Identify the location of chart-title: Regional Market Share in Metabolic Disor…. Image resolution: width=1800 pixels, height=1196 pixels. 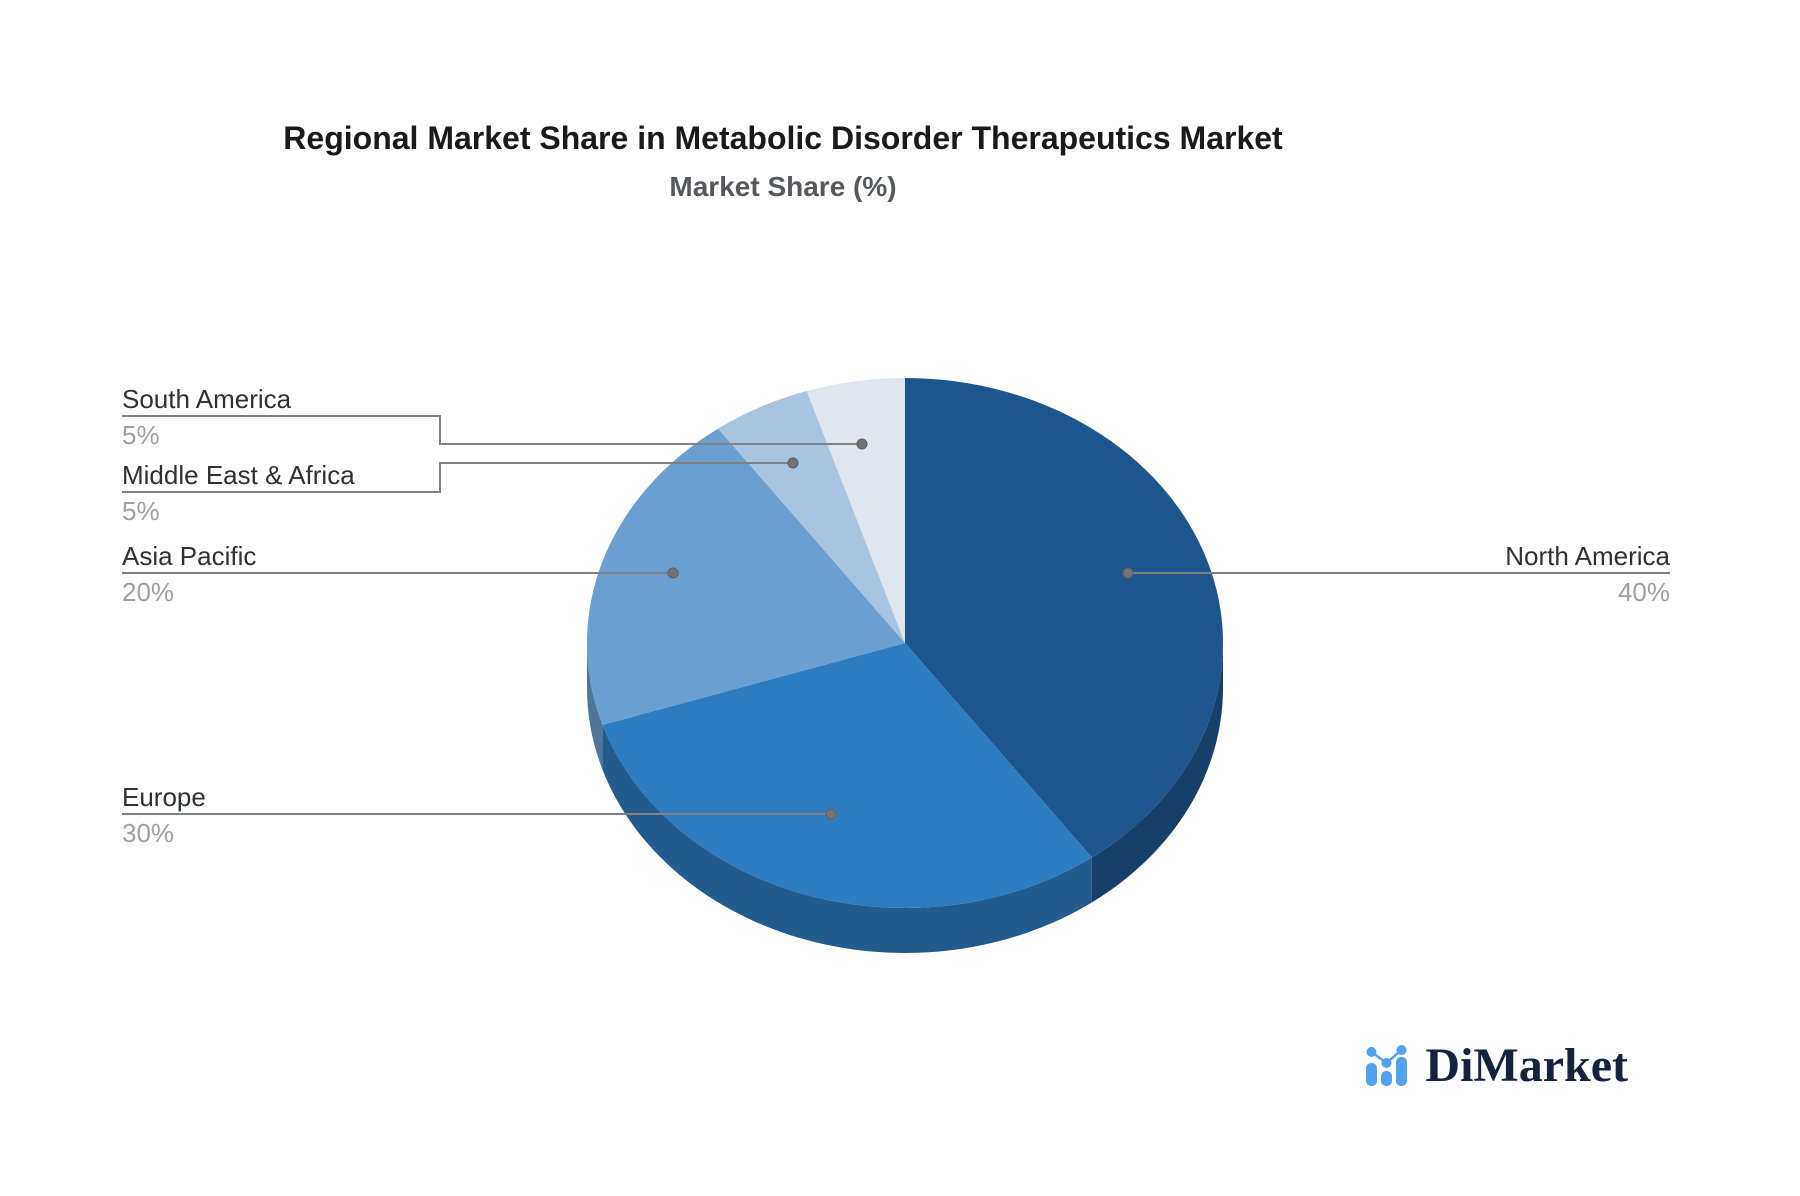
(783, 138).